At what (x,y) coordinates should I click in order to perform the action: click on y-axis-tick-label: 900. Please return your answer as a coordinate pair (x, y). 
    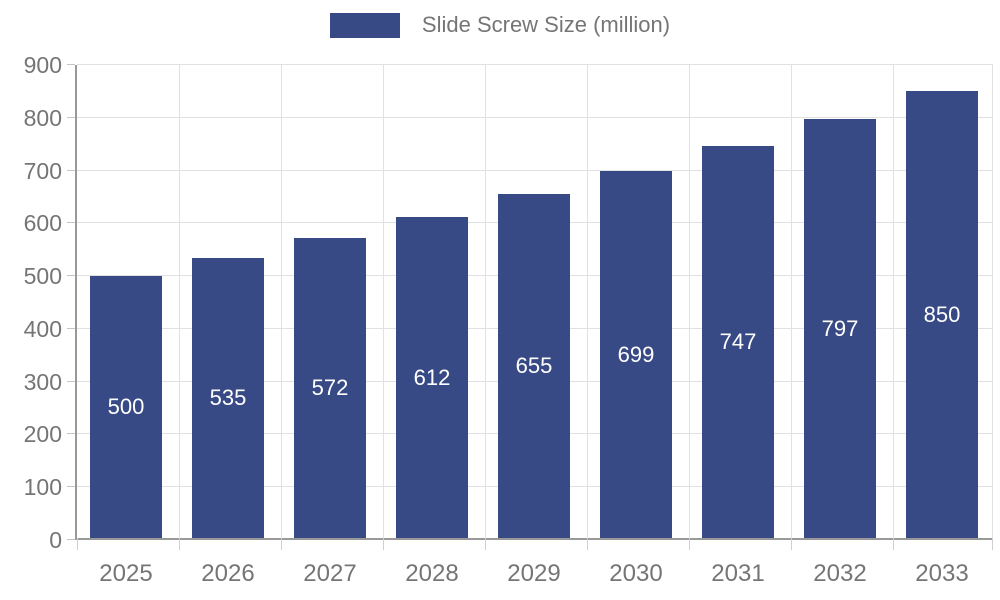
    Looking at the image, I should click on (42, 65).